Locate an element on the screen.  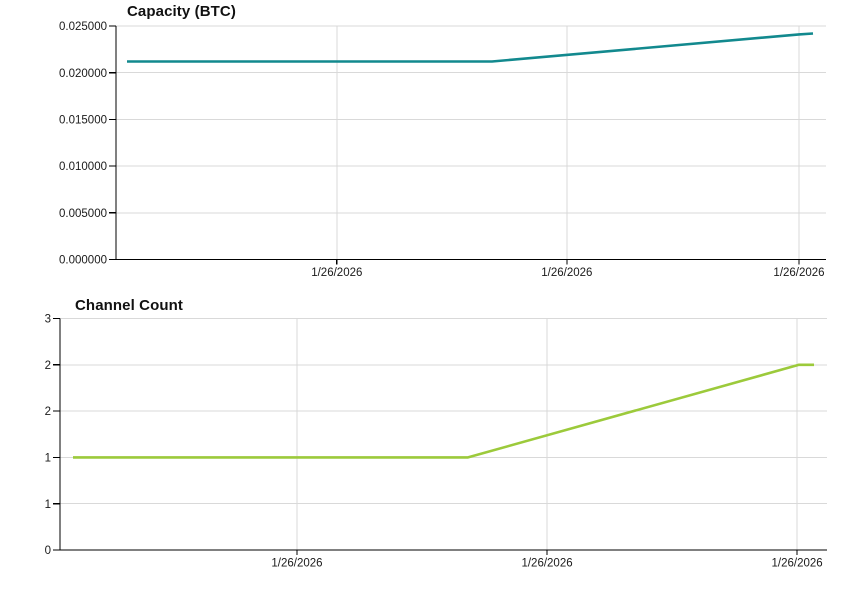
capacity-chart-title: Capacity (BTC) is located at coordinates (181, 11).